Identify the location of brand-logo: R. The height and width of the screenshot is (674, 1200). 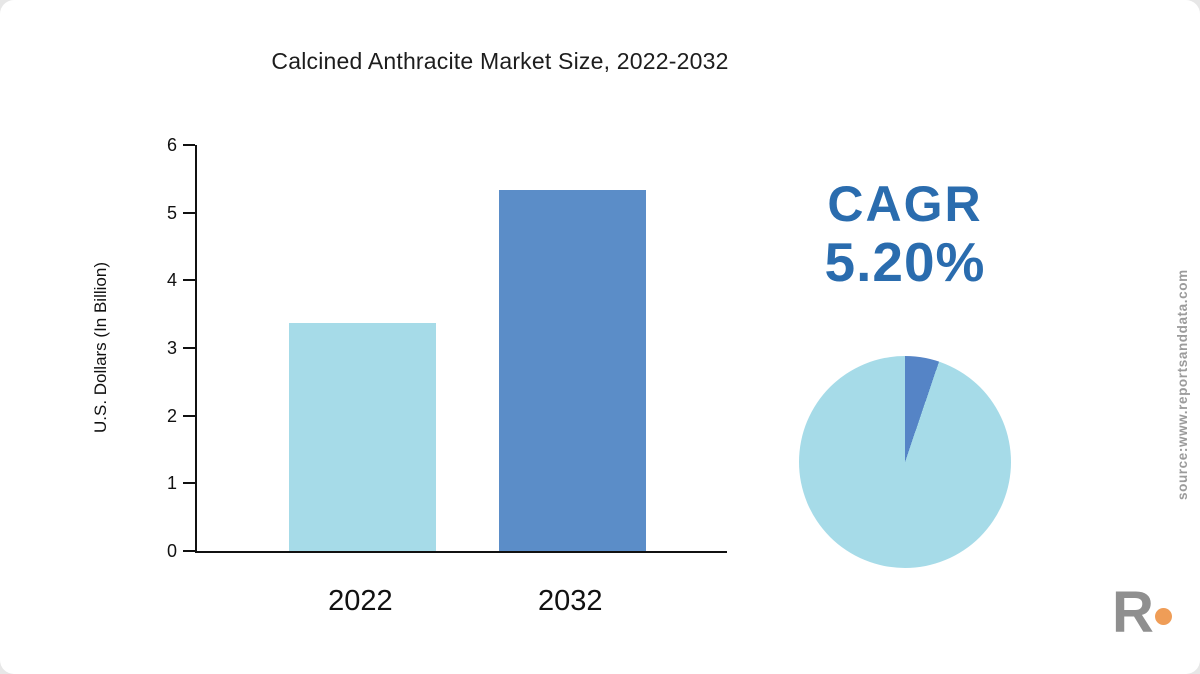
(1147, 615).